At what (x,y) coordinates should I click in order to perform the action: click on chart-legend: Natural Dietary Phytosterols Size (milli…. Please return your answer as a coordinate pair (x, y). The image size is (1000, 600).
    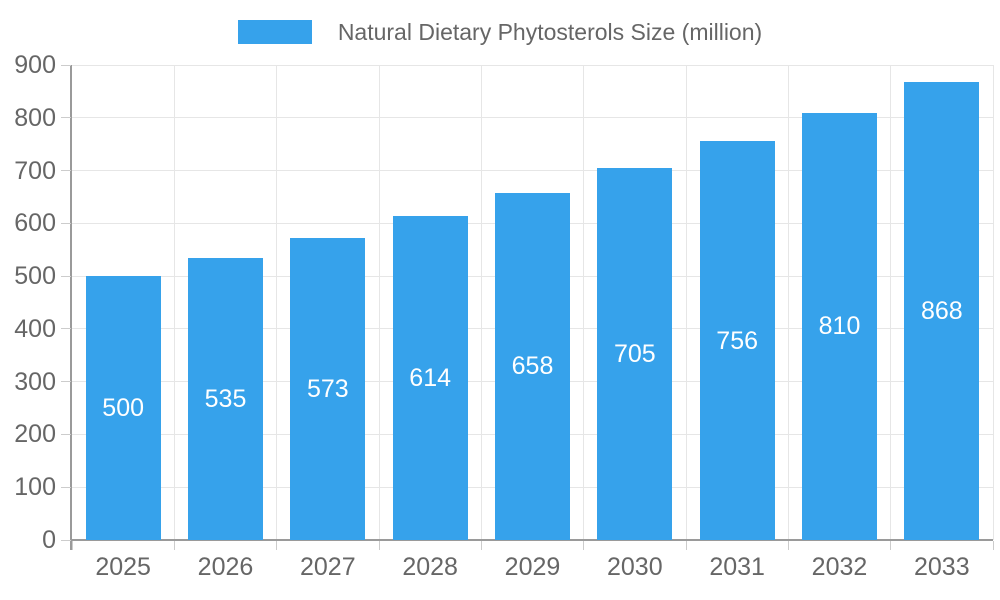
    Looking at the image, I should click on (500, 32).